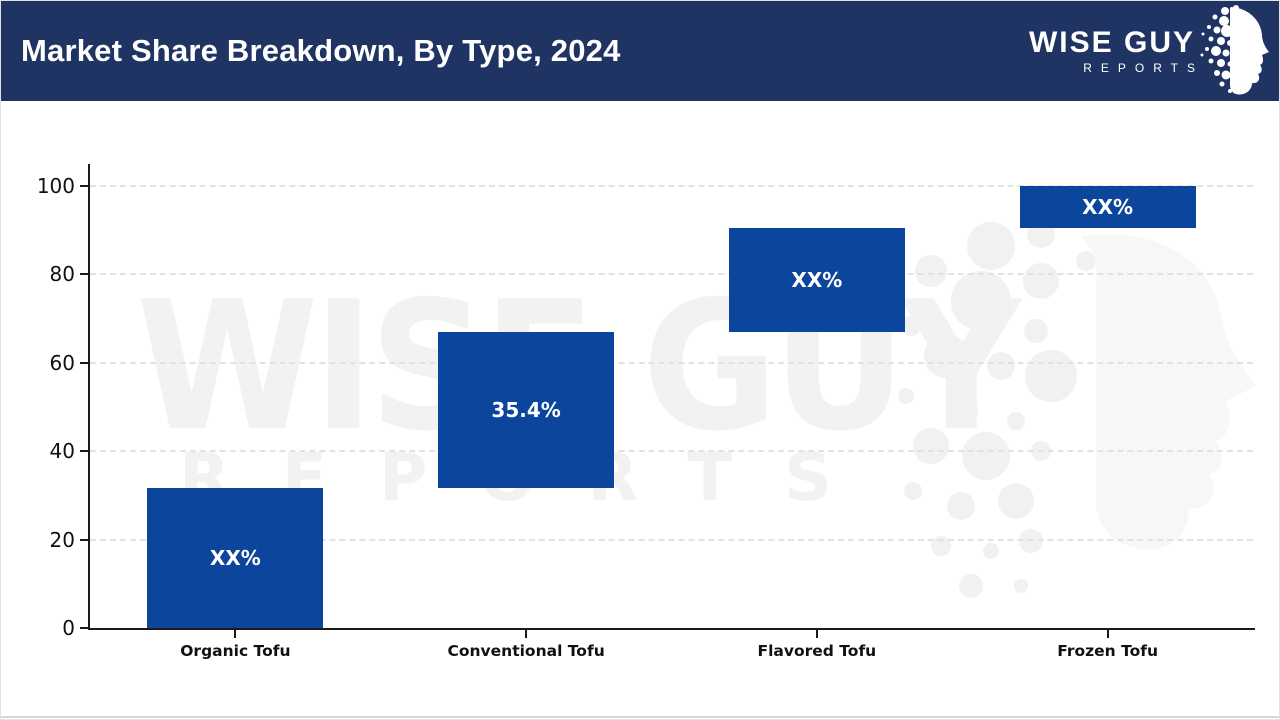 The height and width of the screenshot is (720, 1280). What do you see at coordinates (321, 50) in the screenshot?
I see `chart-title: Market Share Breakdown, By Type, 2024` at bounding box center [321, 50].